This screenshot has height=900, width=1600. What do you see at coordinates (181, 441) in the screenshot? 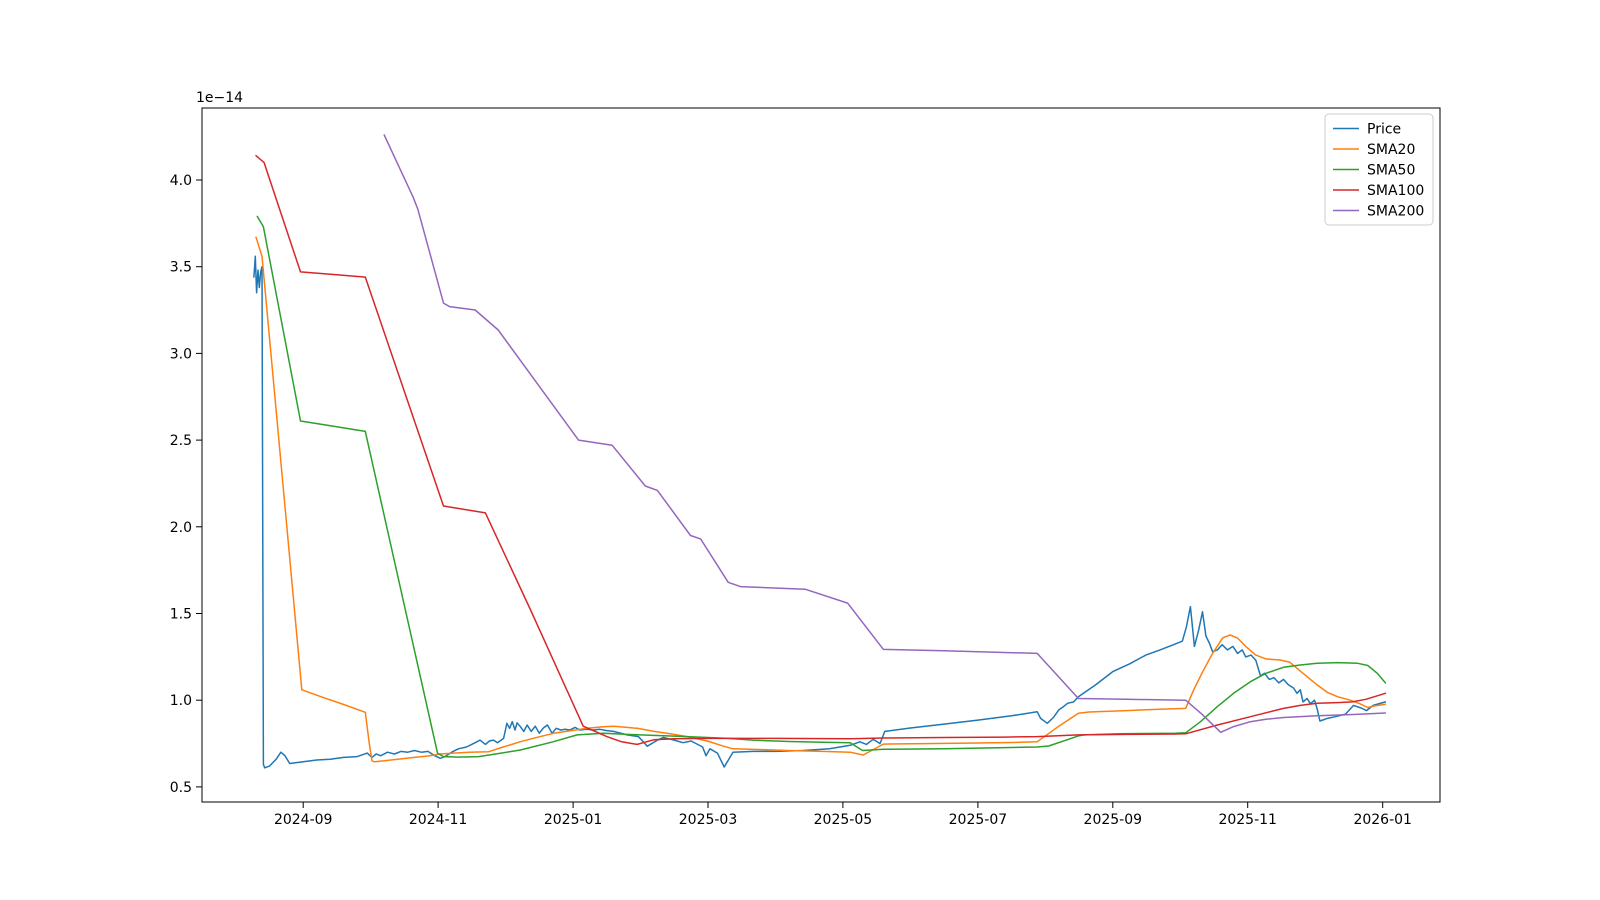
I see `y-tick-label: 2.5` at bounding box center [181, 441].